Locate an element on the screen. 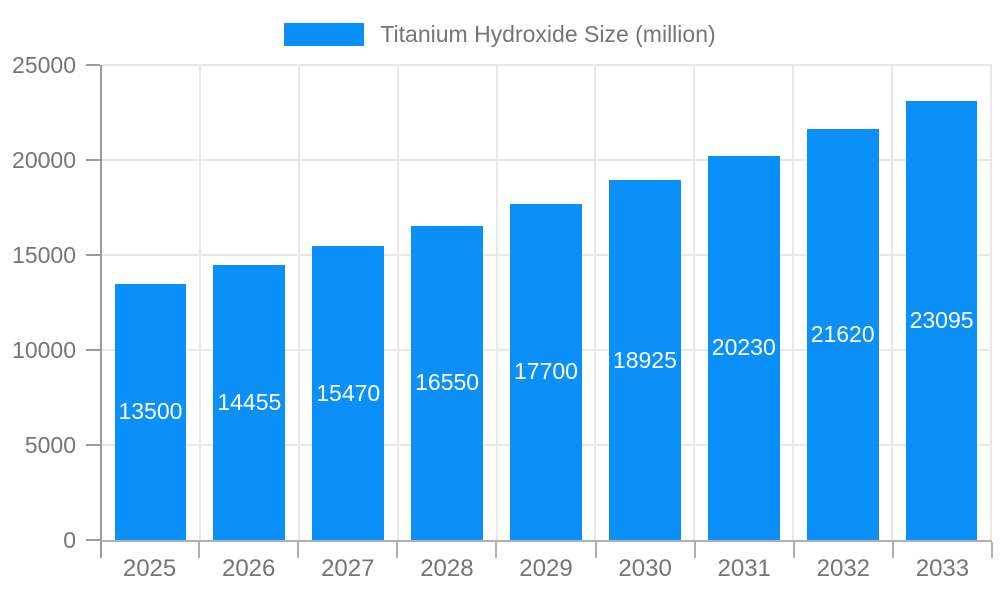 This screenshot has width=1000, height=600. y-tick-label: 20000 is located at coordinates (44, 160).